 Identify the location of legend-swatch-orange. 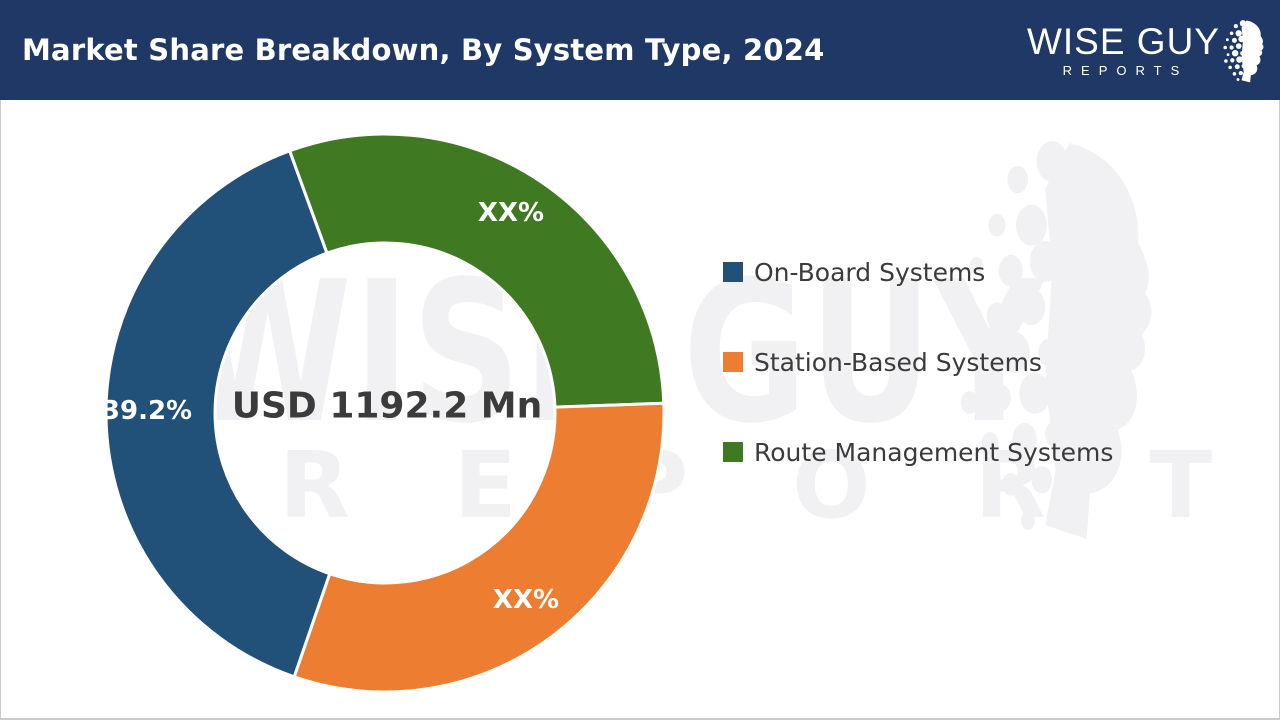
(733, 362).